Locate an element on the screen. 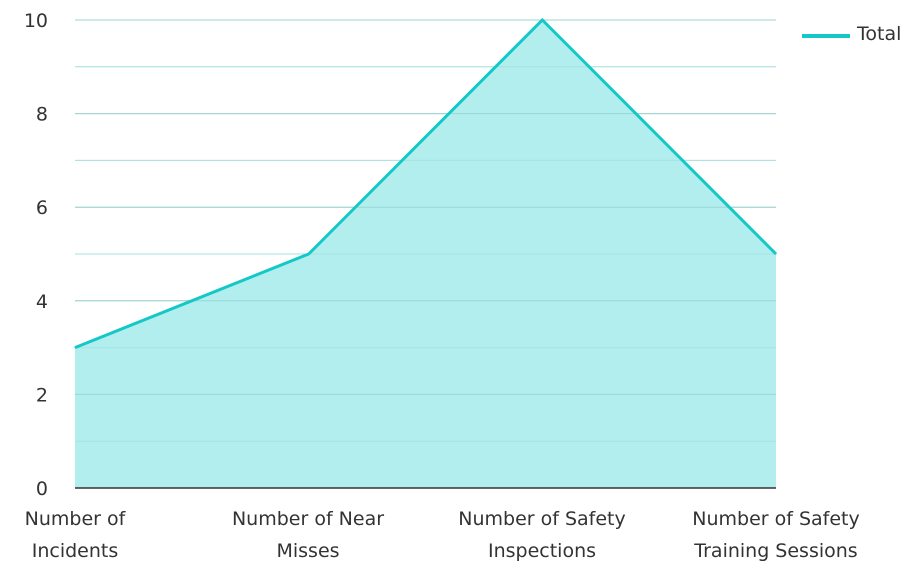  y-tick-label: 2 is located at coordinates (42, 395).